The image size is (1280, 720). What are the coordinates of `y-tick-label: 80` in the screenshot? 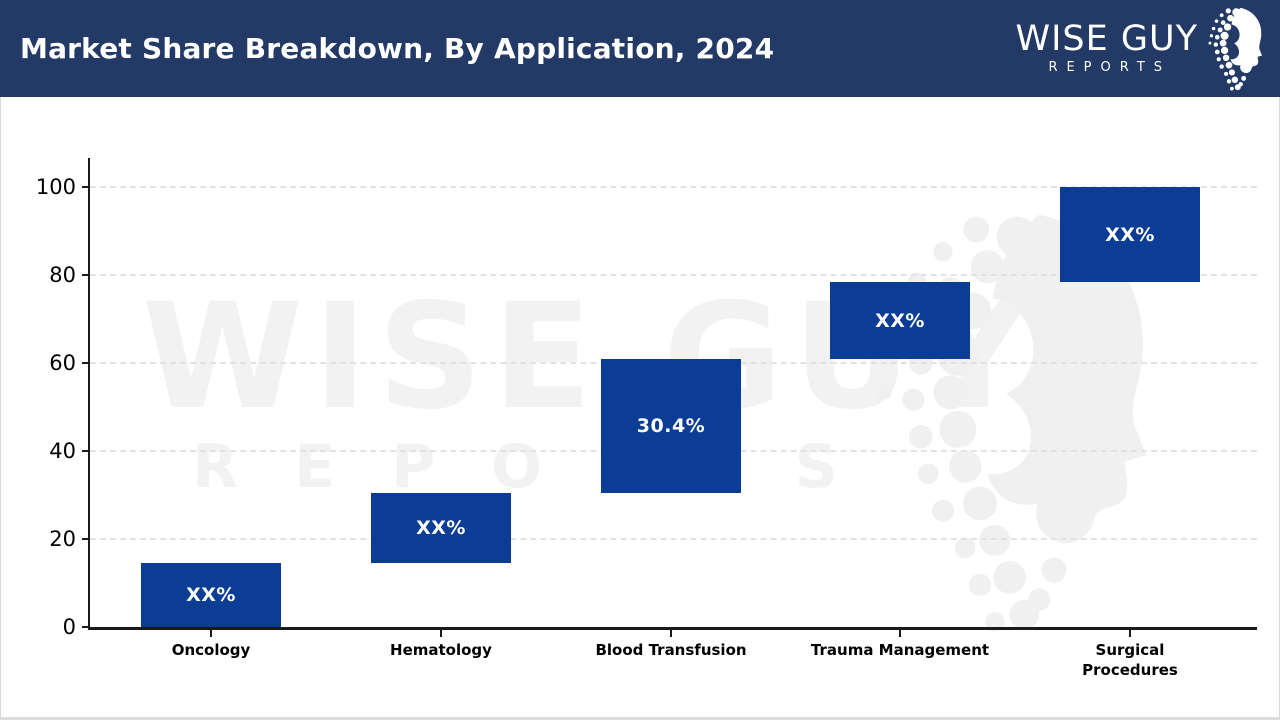 It's located at (62, 275).